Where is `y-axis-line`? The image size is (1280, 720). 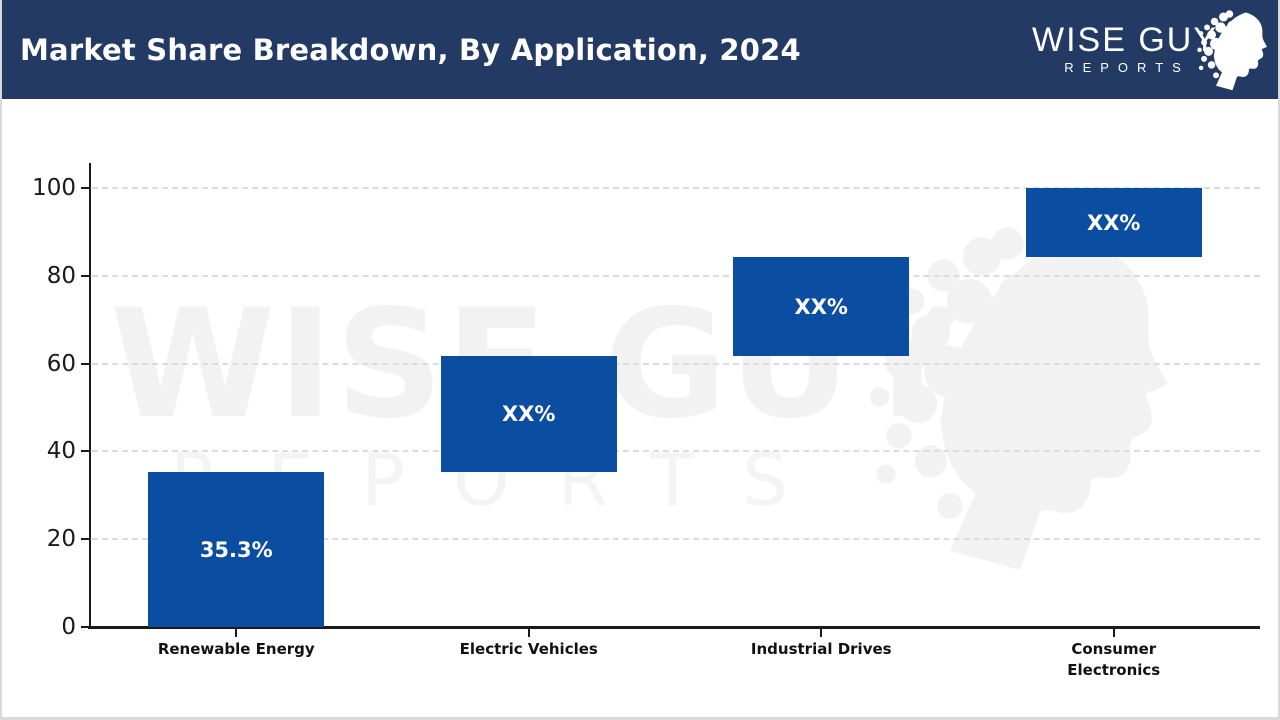
y-axis-line is located at coordinates (90, 396).